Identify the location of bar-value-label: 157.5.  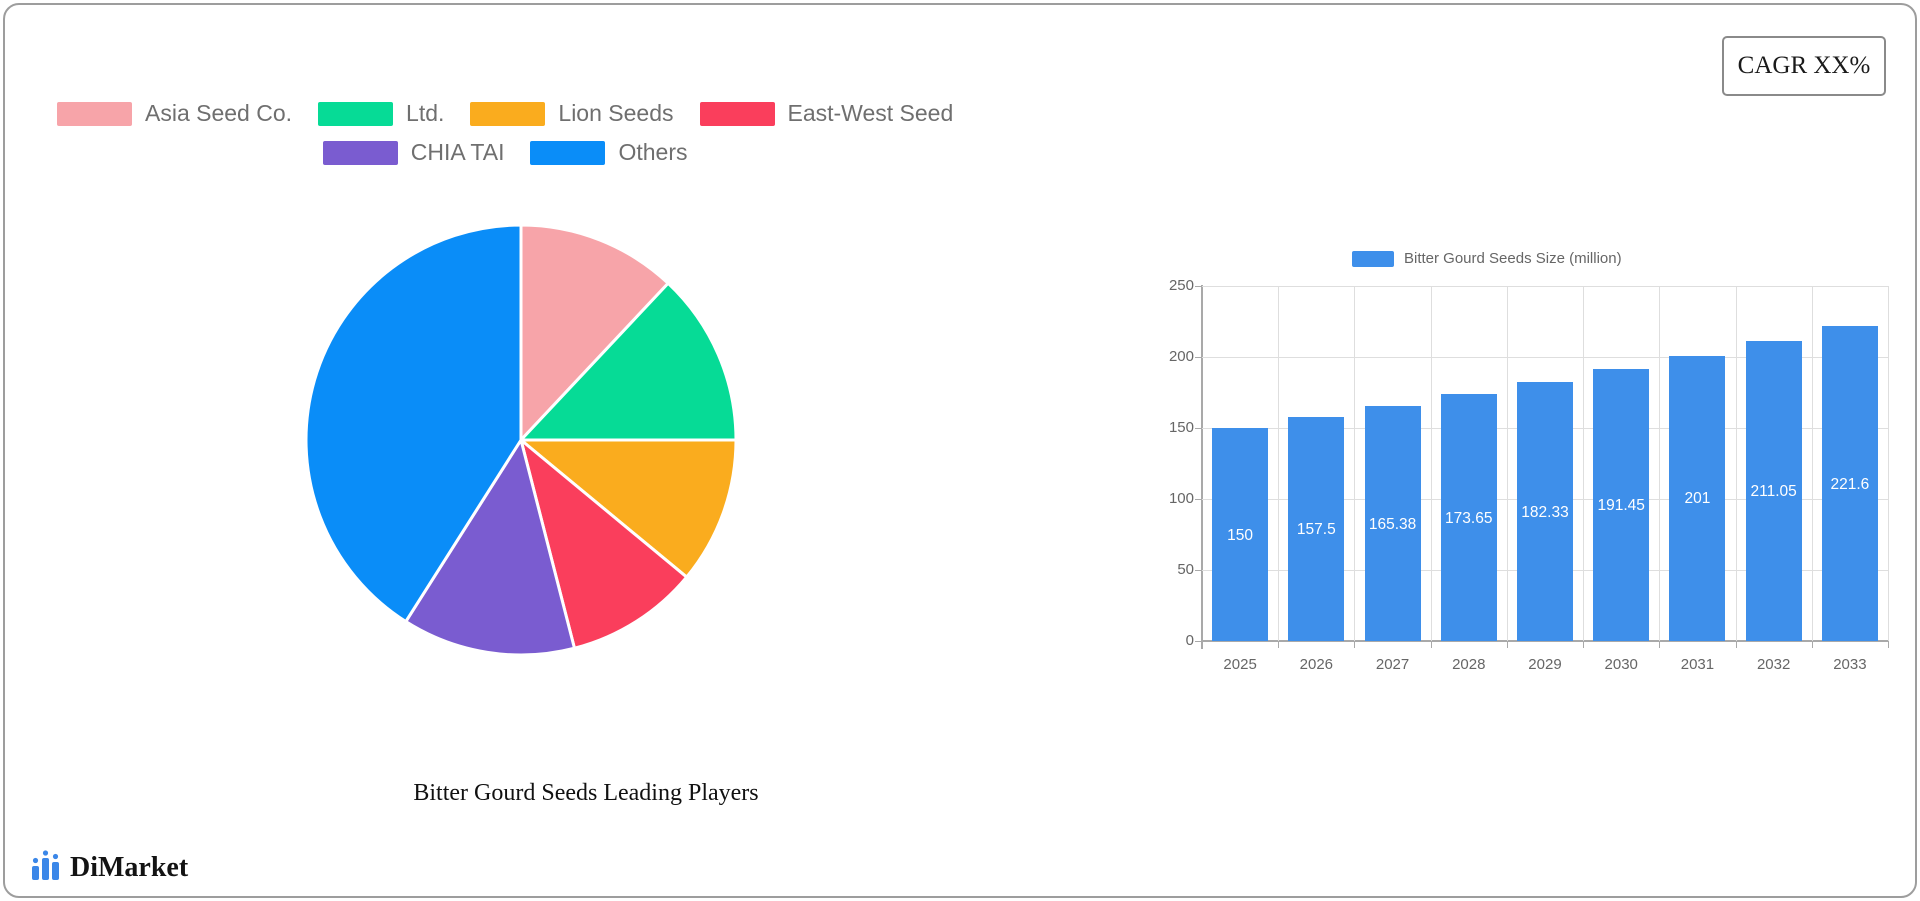
(1316, 530).